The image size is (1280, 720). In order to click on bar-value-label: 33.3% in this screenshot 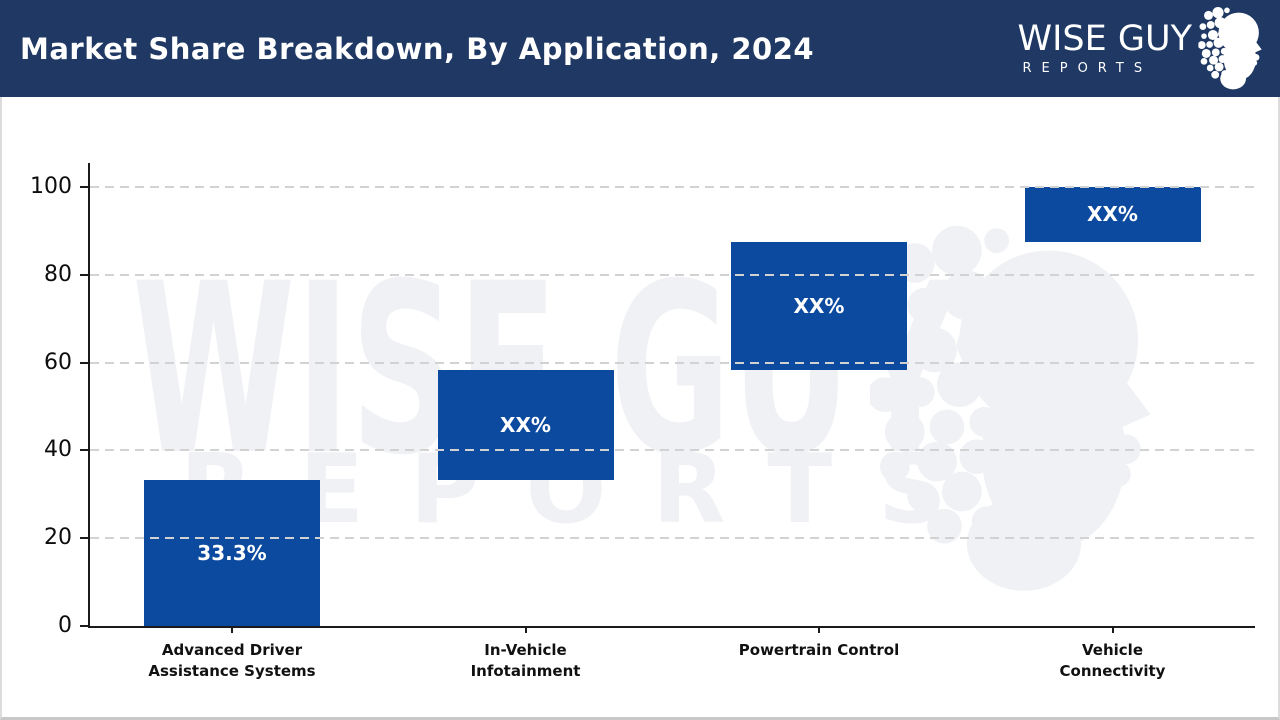, I will do `click(232, 552)`.